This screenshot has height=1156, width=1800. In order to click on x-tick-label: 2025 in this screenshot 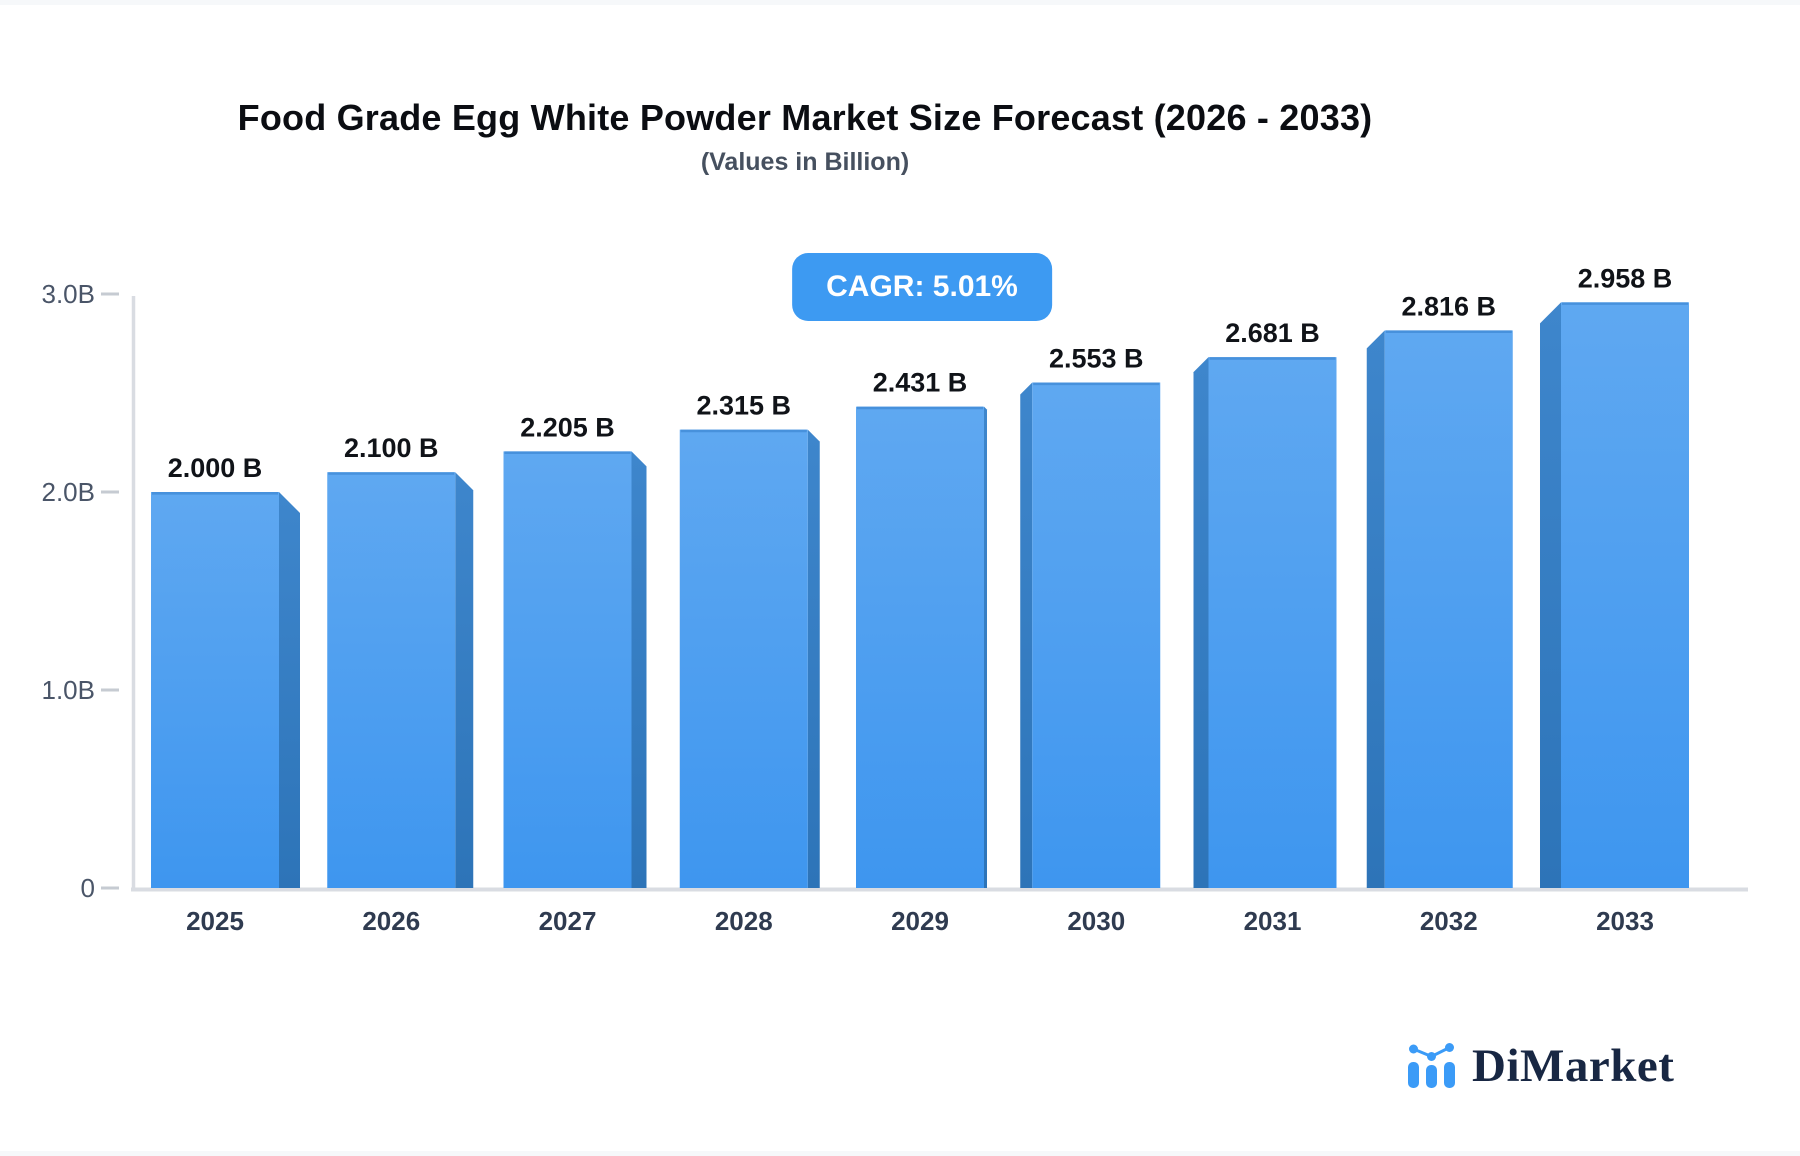, I will do `click(215, 921)`.